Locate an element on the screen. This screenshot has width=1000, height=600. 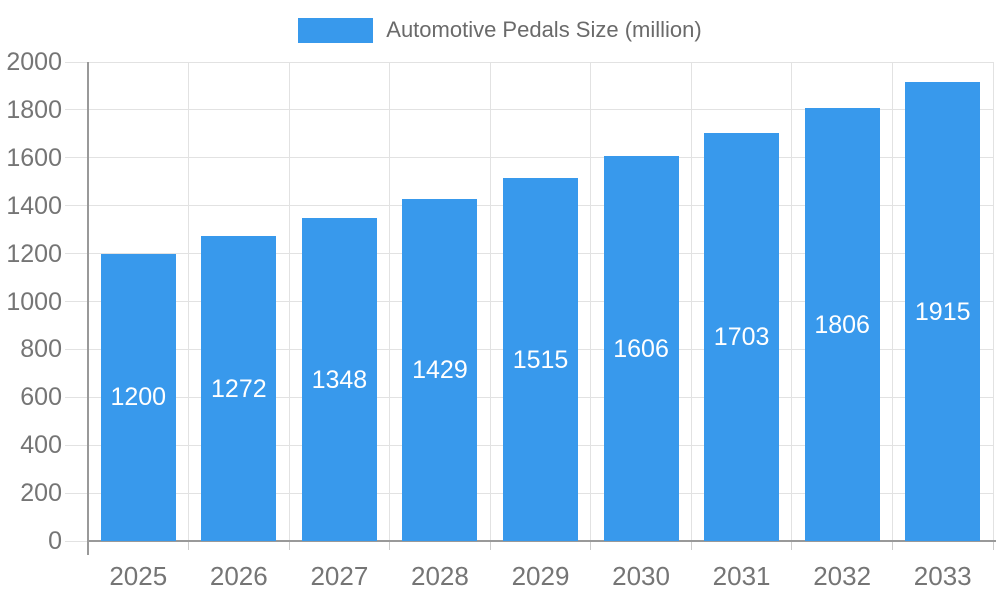
x-axis-tick-label: 2028 is located at coordinates (440, 576).